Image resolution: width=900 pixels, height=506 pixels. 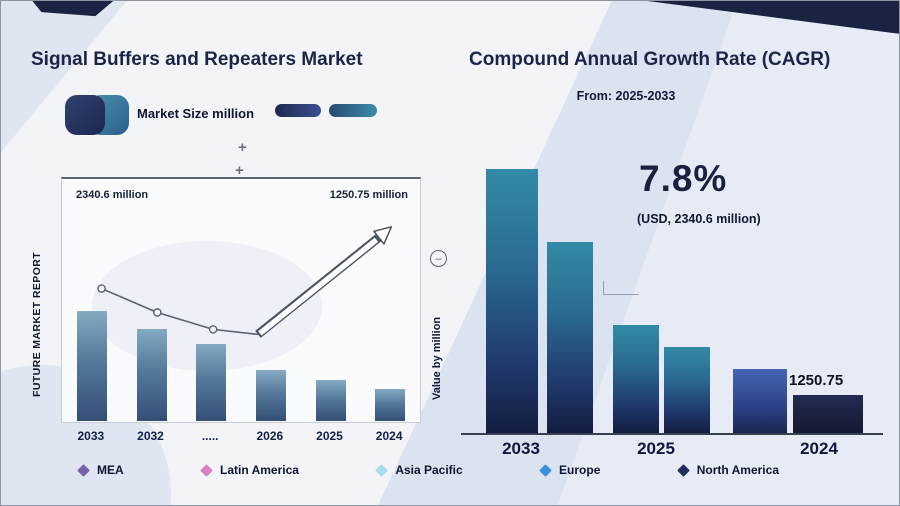 I want to click on cagr-note: (USD, 2340.6 million), so click(x=699, y=219).